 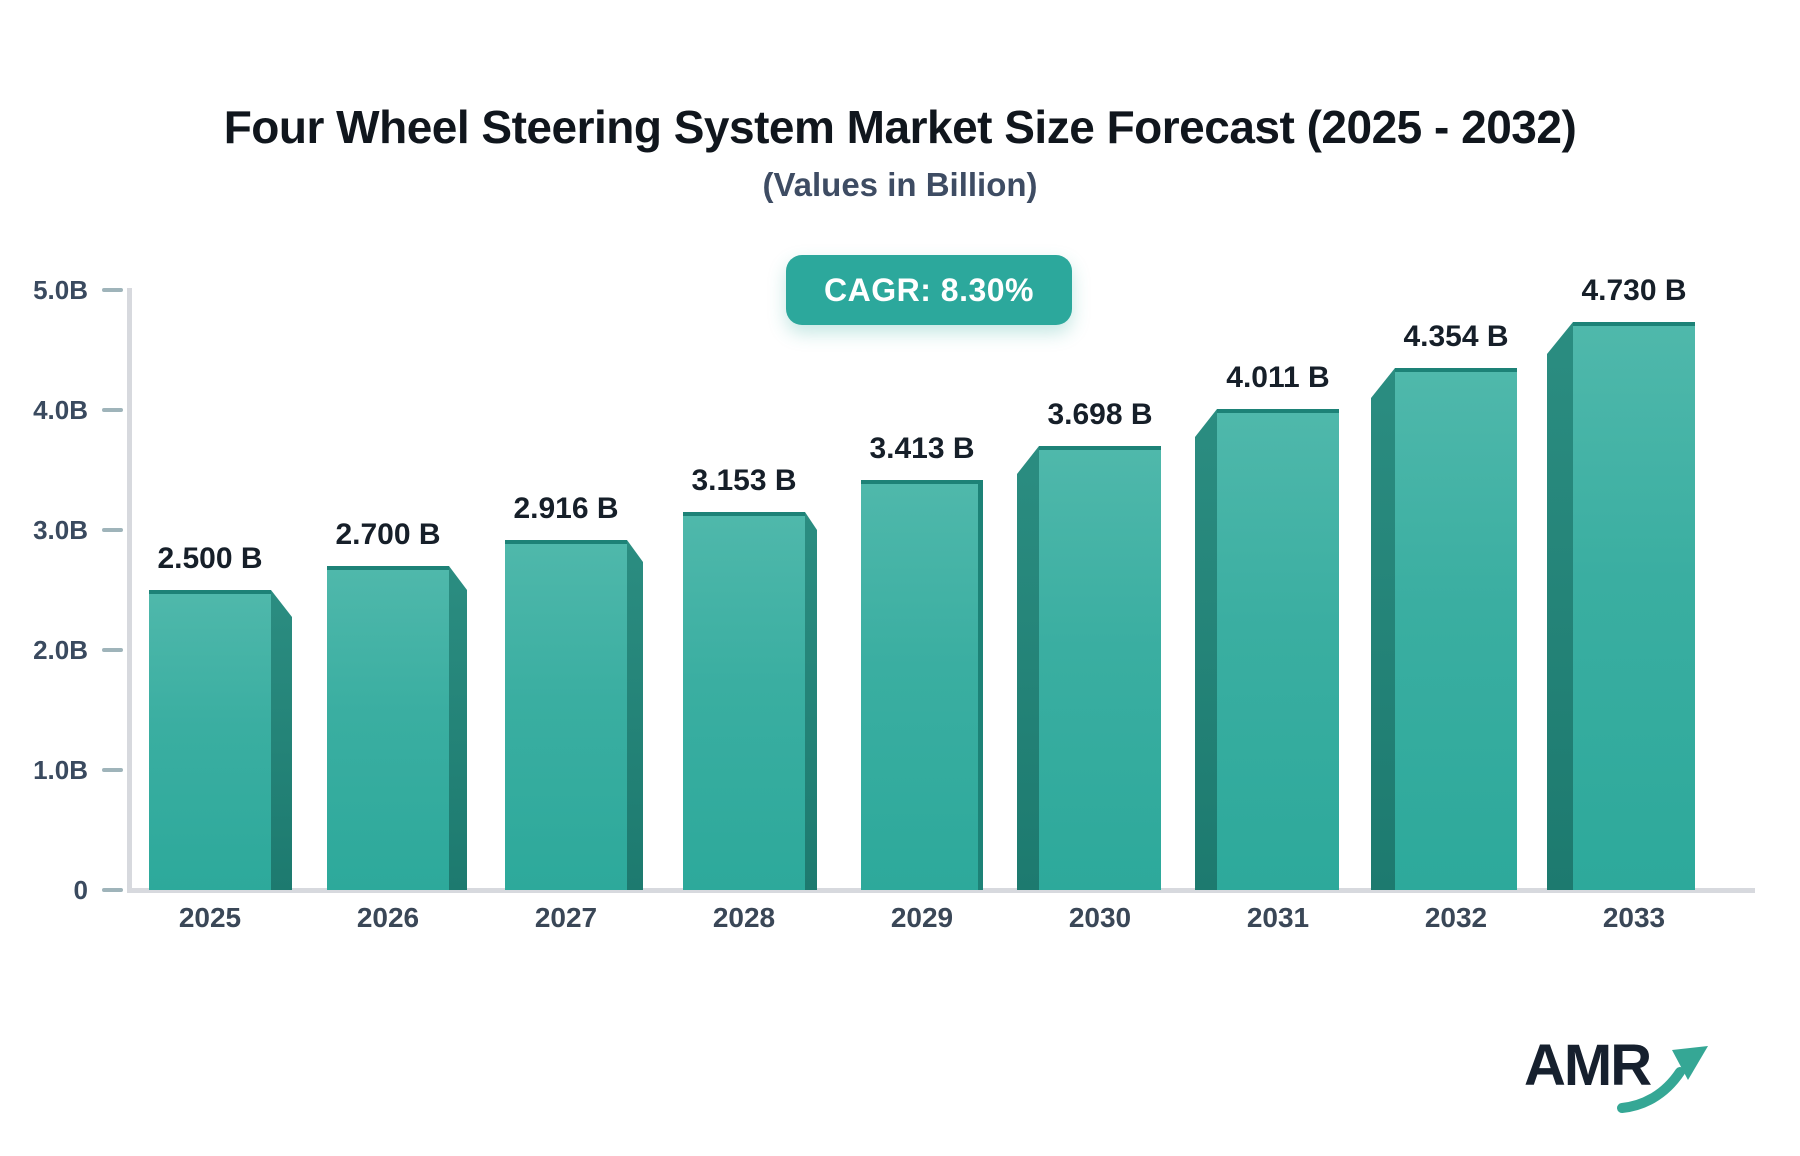 What do you see at coordinates (210, 917) in the screenshot?
I see `x-axis-label-2025: 2025` at bounding box center [210, 917].